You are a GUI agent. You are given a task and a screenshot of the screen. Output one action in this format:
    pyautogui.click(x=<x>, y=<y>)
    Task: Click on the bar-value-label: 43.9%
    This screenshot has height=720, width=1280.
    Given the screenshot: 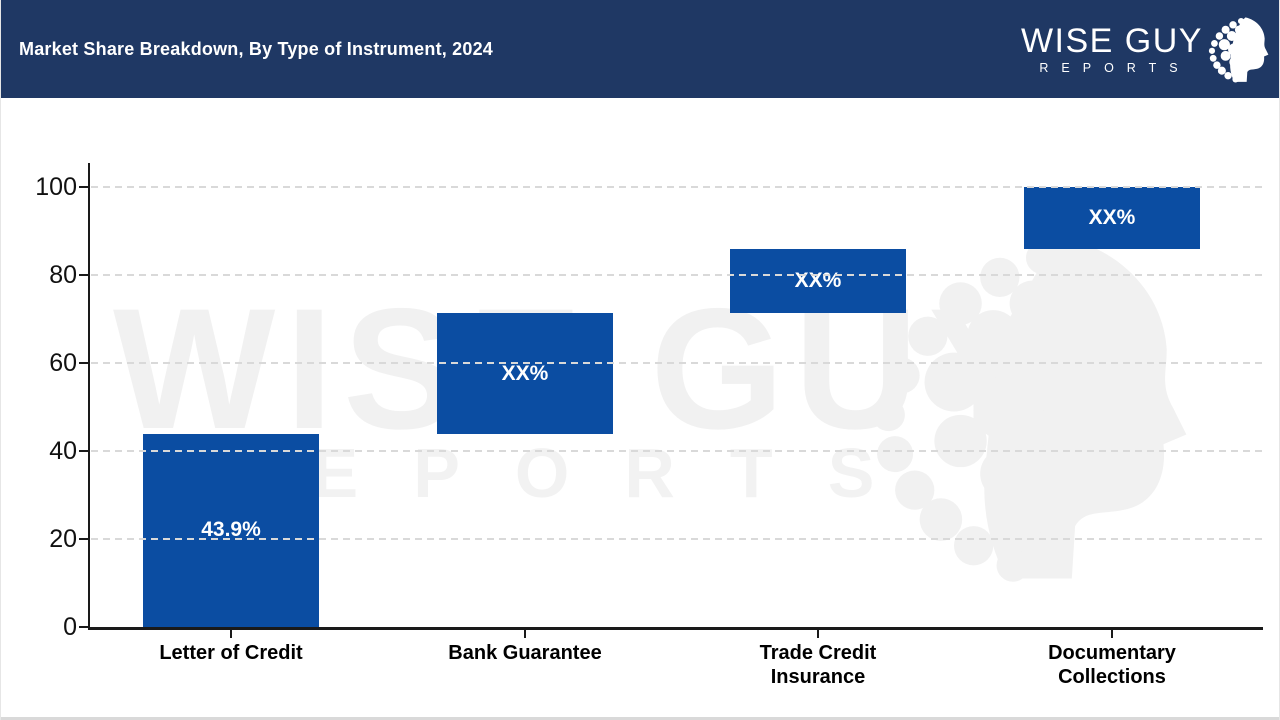 What is the action you would take?
    pyautogui.click(x=231, y=530)
    